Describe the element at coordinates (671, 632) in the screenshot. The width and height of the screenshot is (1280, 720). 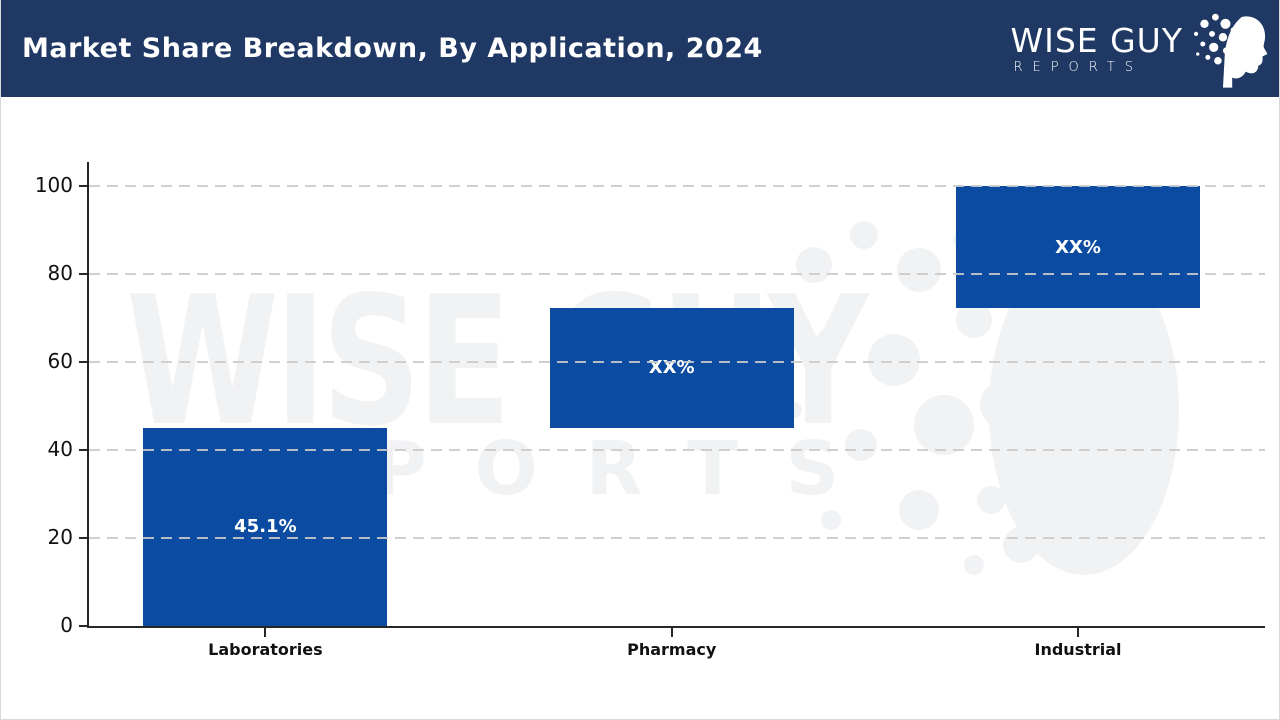
I see `x-tick-pharmacy` at that location.